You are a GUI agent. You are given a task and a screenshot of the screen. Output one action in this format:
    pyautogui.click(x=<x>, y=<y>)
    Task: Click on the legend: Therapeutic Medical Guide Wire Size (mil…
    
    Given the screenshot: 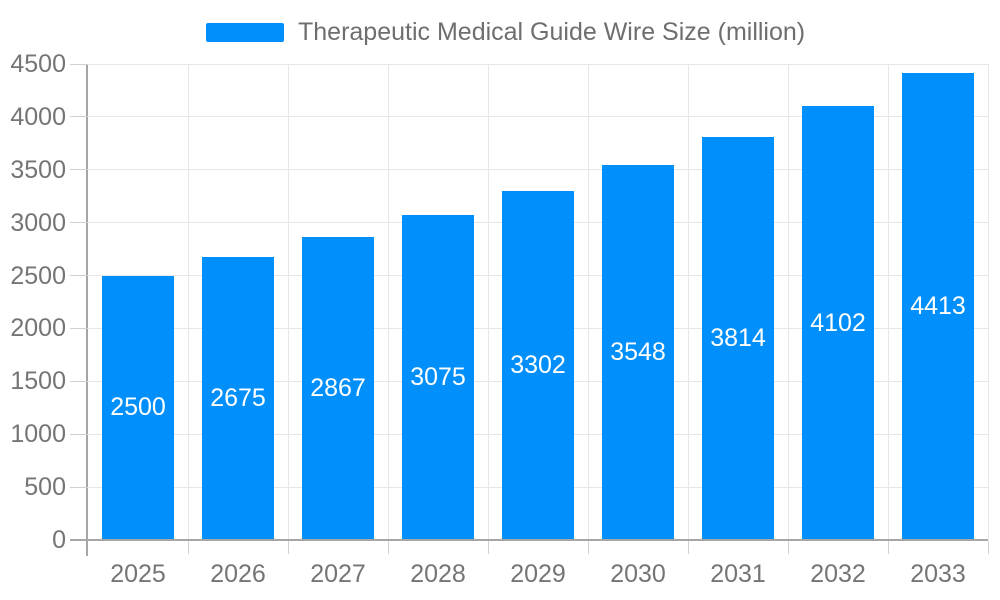 What is the action you would take?
    pyautogui.click(x=505, y=32)
    